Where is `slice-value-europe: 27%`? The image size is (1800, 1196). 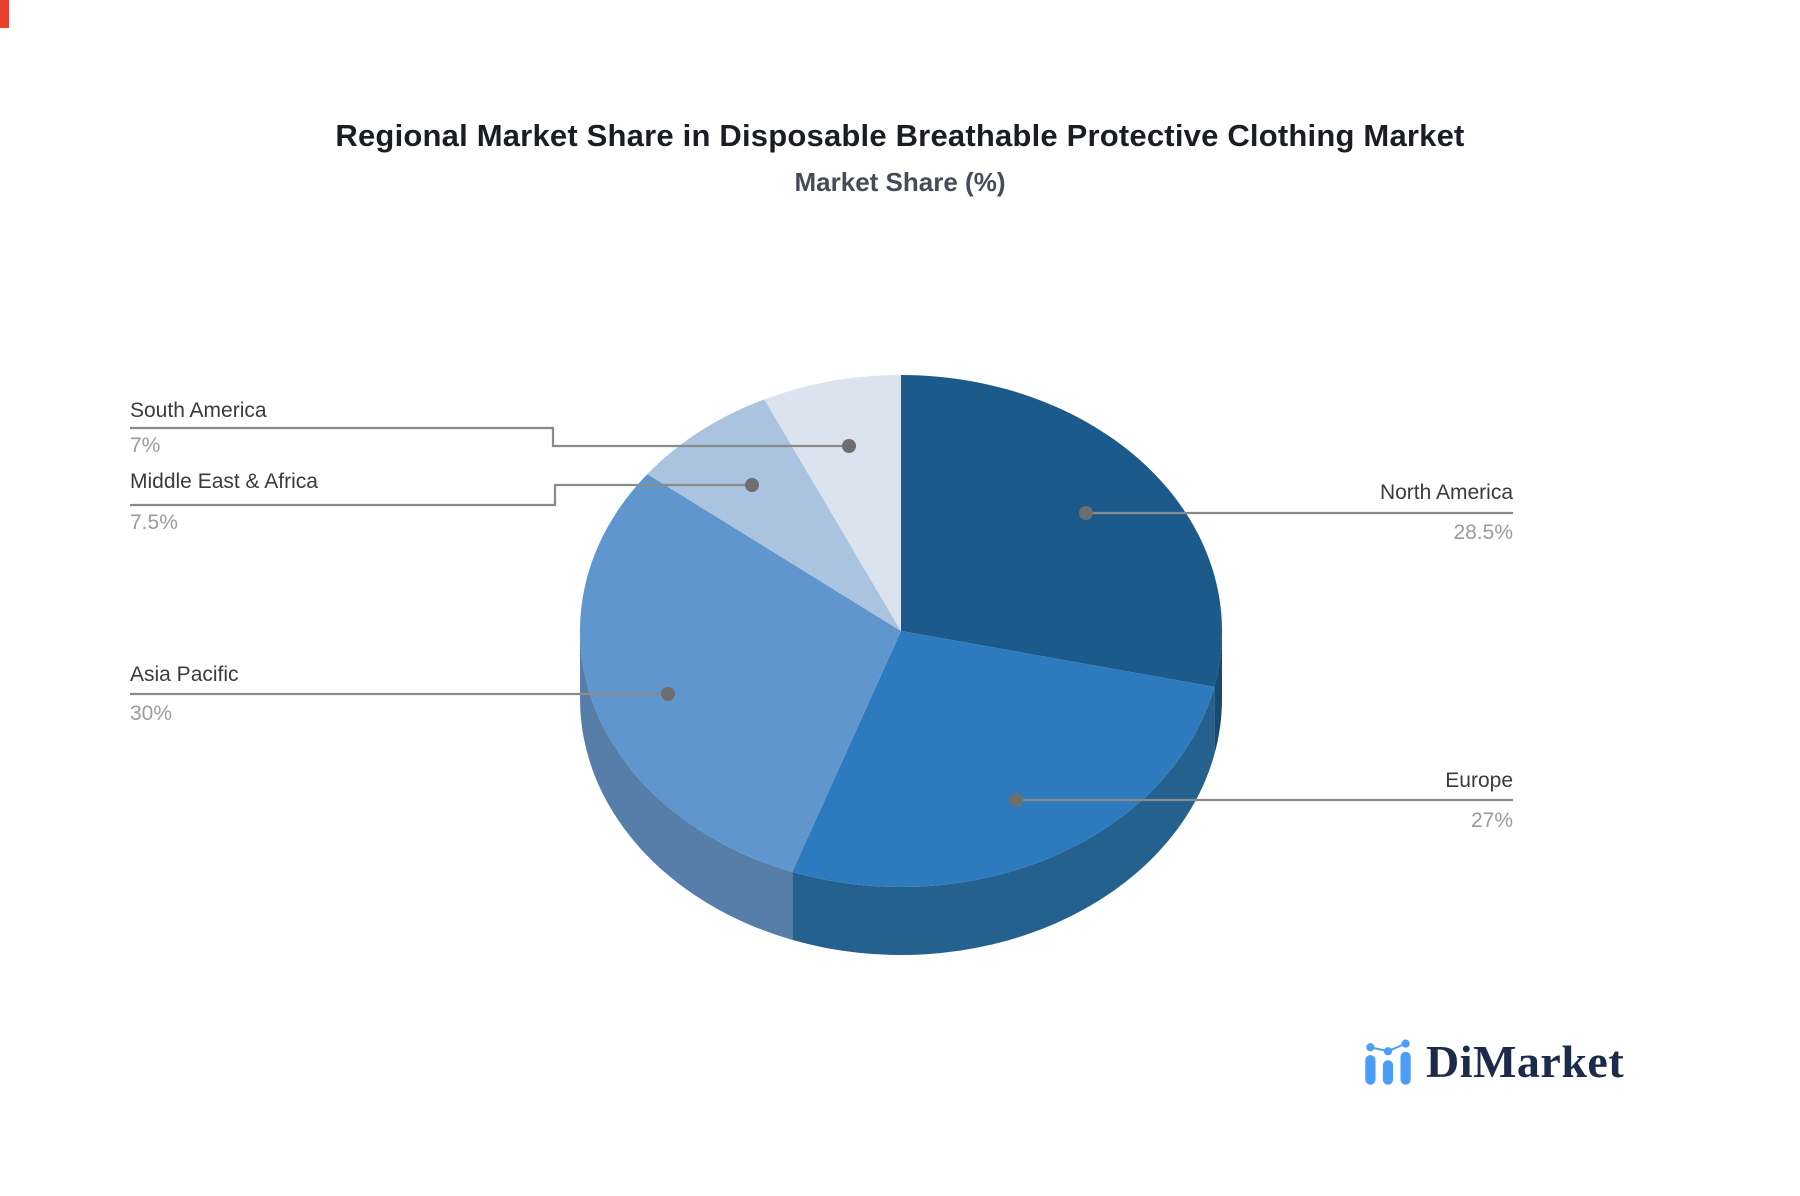
slice-value-europe: 27% is located at coordinates (1491, 820).